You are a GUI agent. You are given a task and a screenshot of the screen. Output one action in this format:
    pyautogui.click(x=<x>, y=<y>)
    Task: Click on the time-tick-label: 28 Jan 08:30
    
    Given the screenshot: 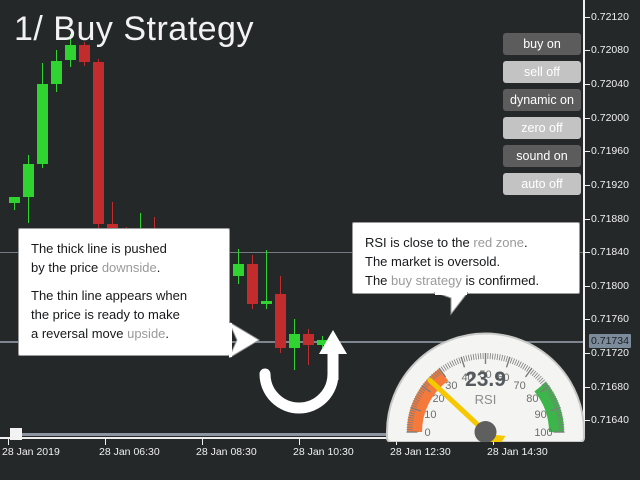 What is the action you would take?
    pyautogui.click(x=226, y=452)
    